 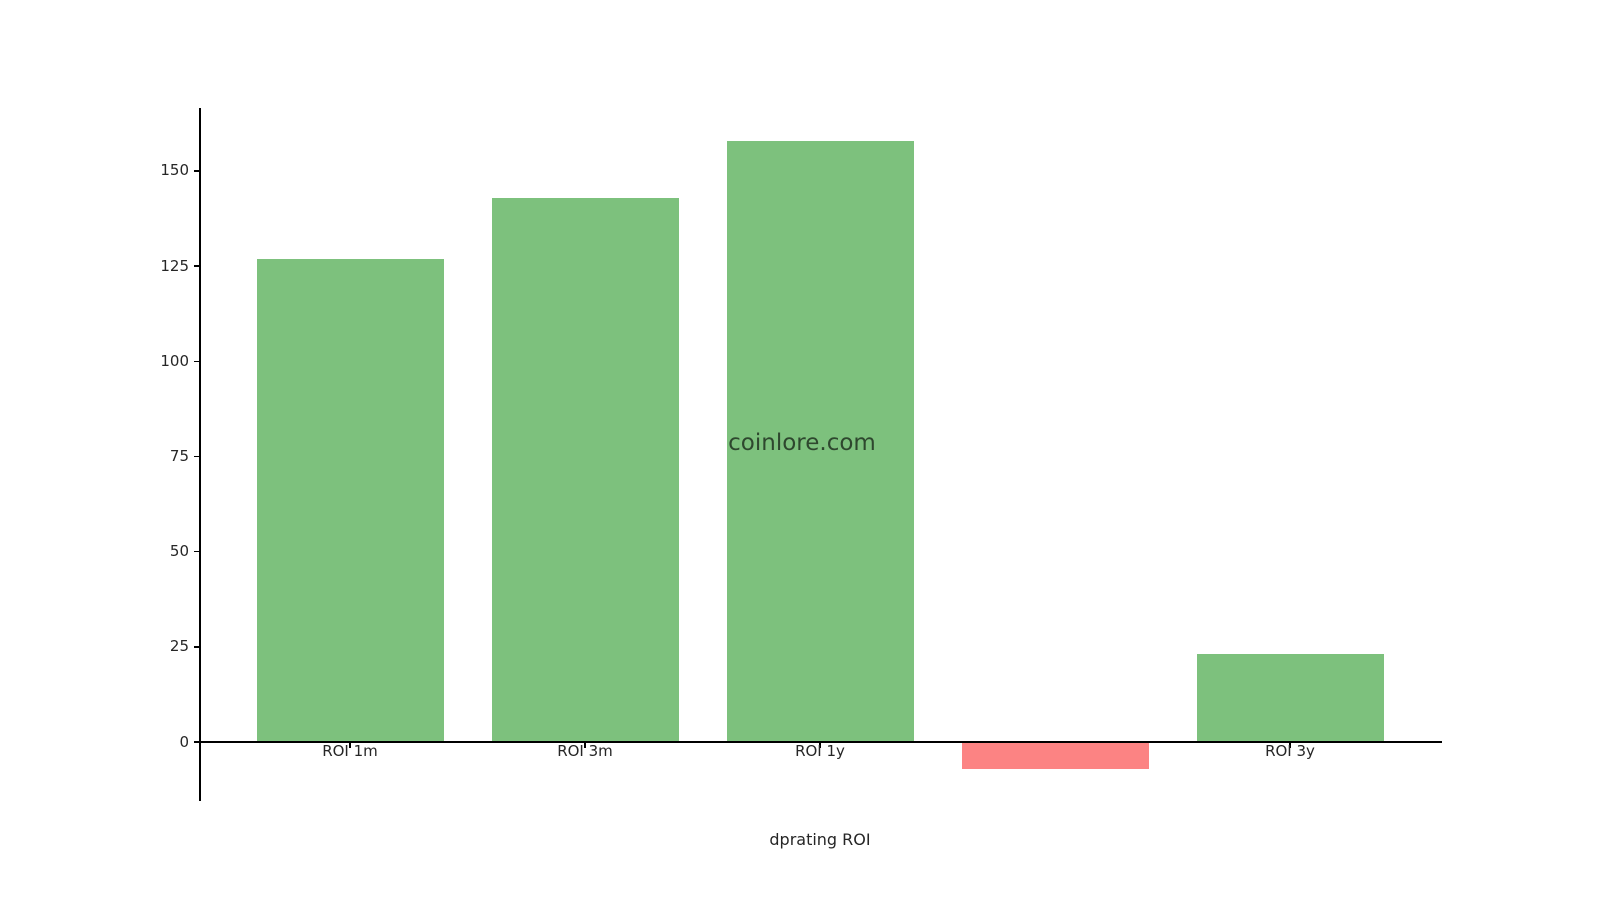 I want to click on x-tick-label: ROI 1y, so click(x=820, y=751).